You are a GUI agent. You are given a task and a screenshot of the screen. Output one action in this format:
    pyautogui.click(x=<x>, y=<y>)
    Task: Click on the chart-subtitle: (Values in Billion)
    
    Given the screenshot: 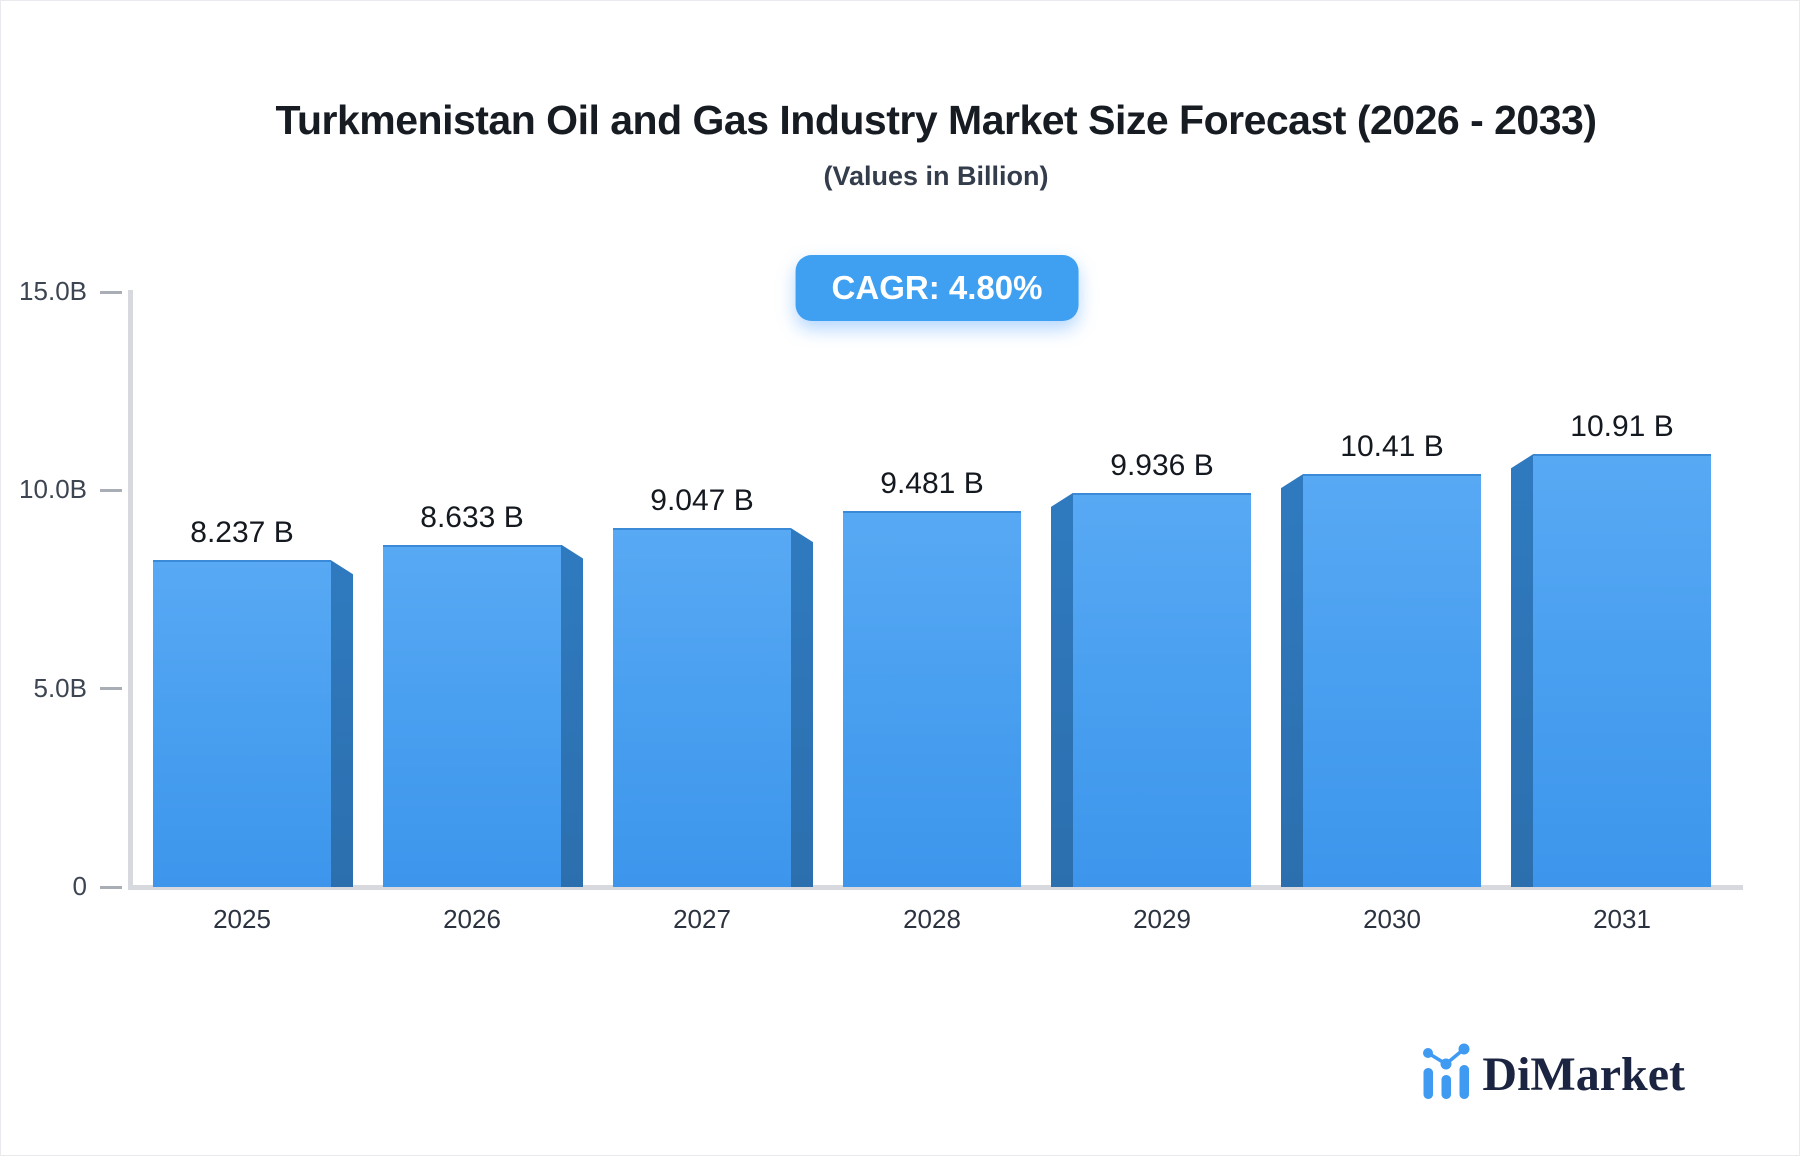 What is the action you would take?
    pyautogui.click(x=936, y=176)
    